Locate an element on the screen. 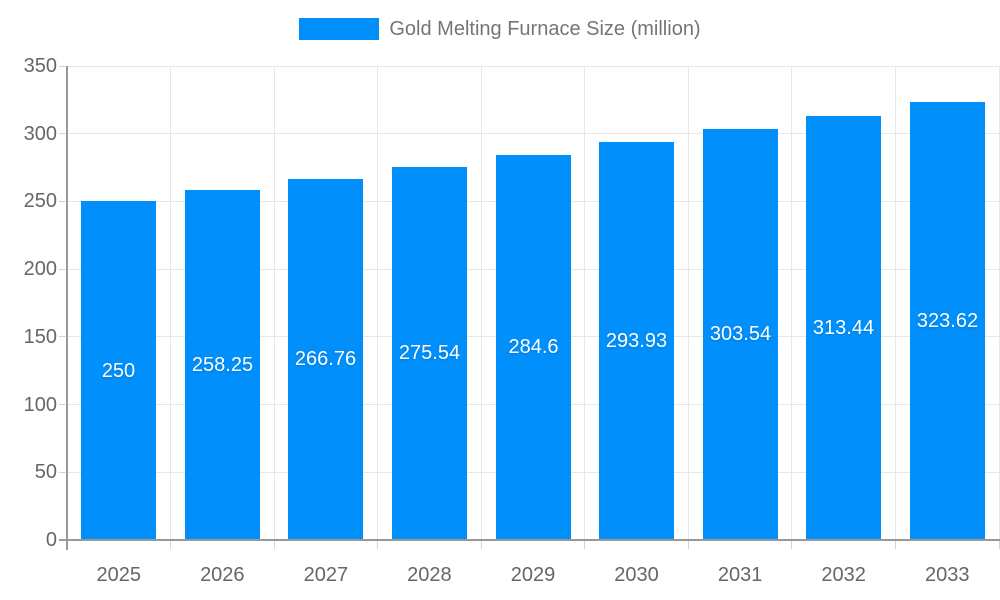 The height and width of the screenshot is (600, 1000). x-axis-label: 2033 is located at coordinates (947, 575).